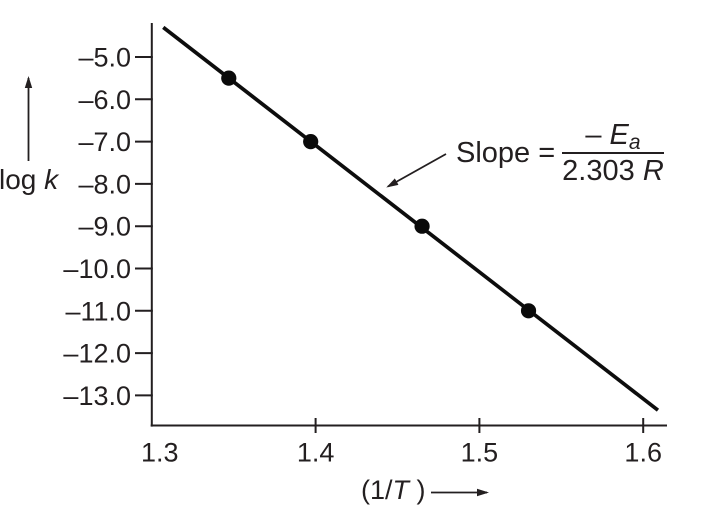 The width and height of the screenshot is (701, 512). I want to click on y-tick-label: –5.0, so click(104, 58).